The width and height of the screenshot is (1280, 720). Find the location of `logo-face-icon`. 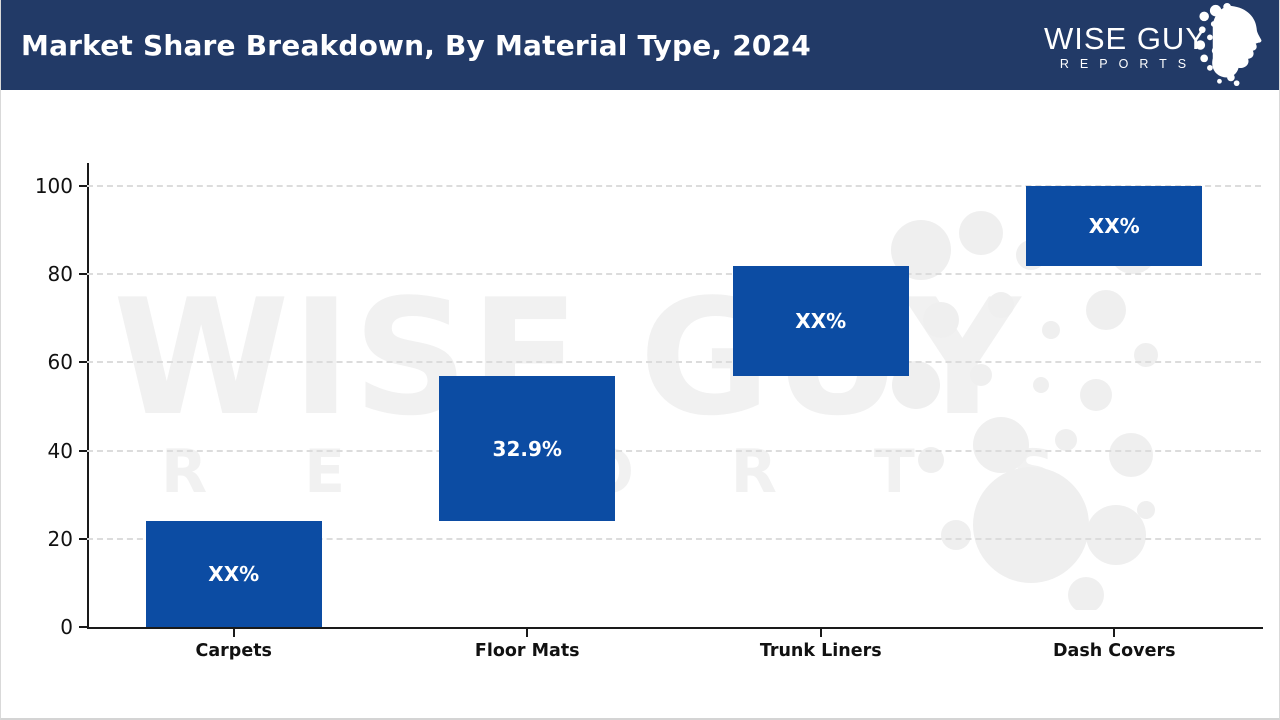

logo-face-icon is located at coordinates (1228, 45).